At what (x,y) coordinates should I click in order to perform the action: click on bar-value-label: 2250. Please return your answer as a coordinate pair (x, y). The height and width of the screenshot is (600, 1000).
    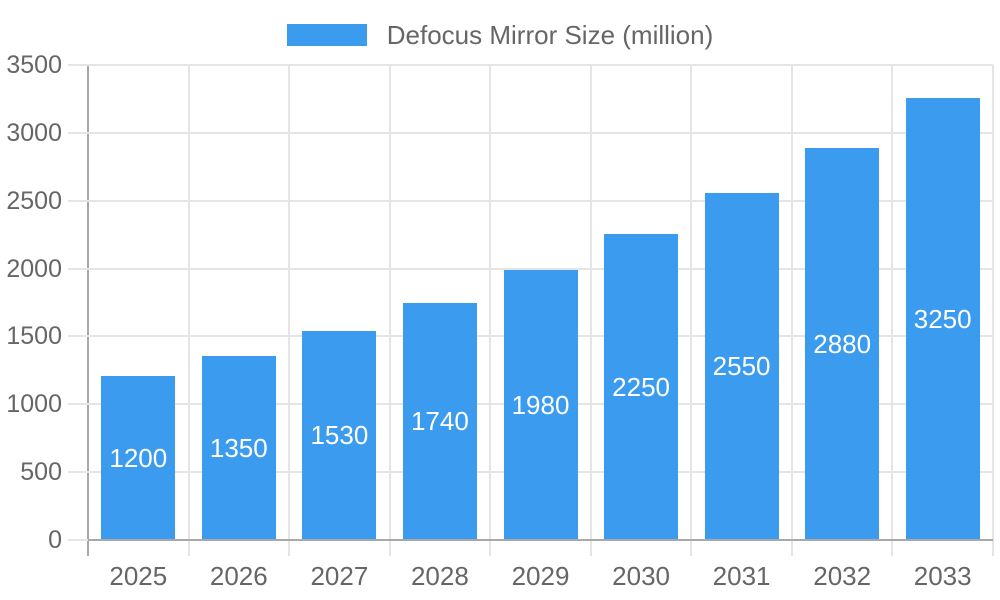
    Looking at the image, I should click on (641, 386).